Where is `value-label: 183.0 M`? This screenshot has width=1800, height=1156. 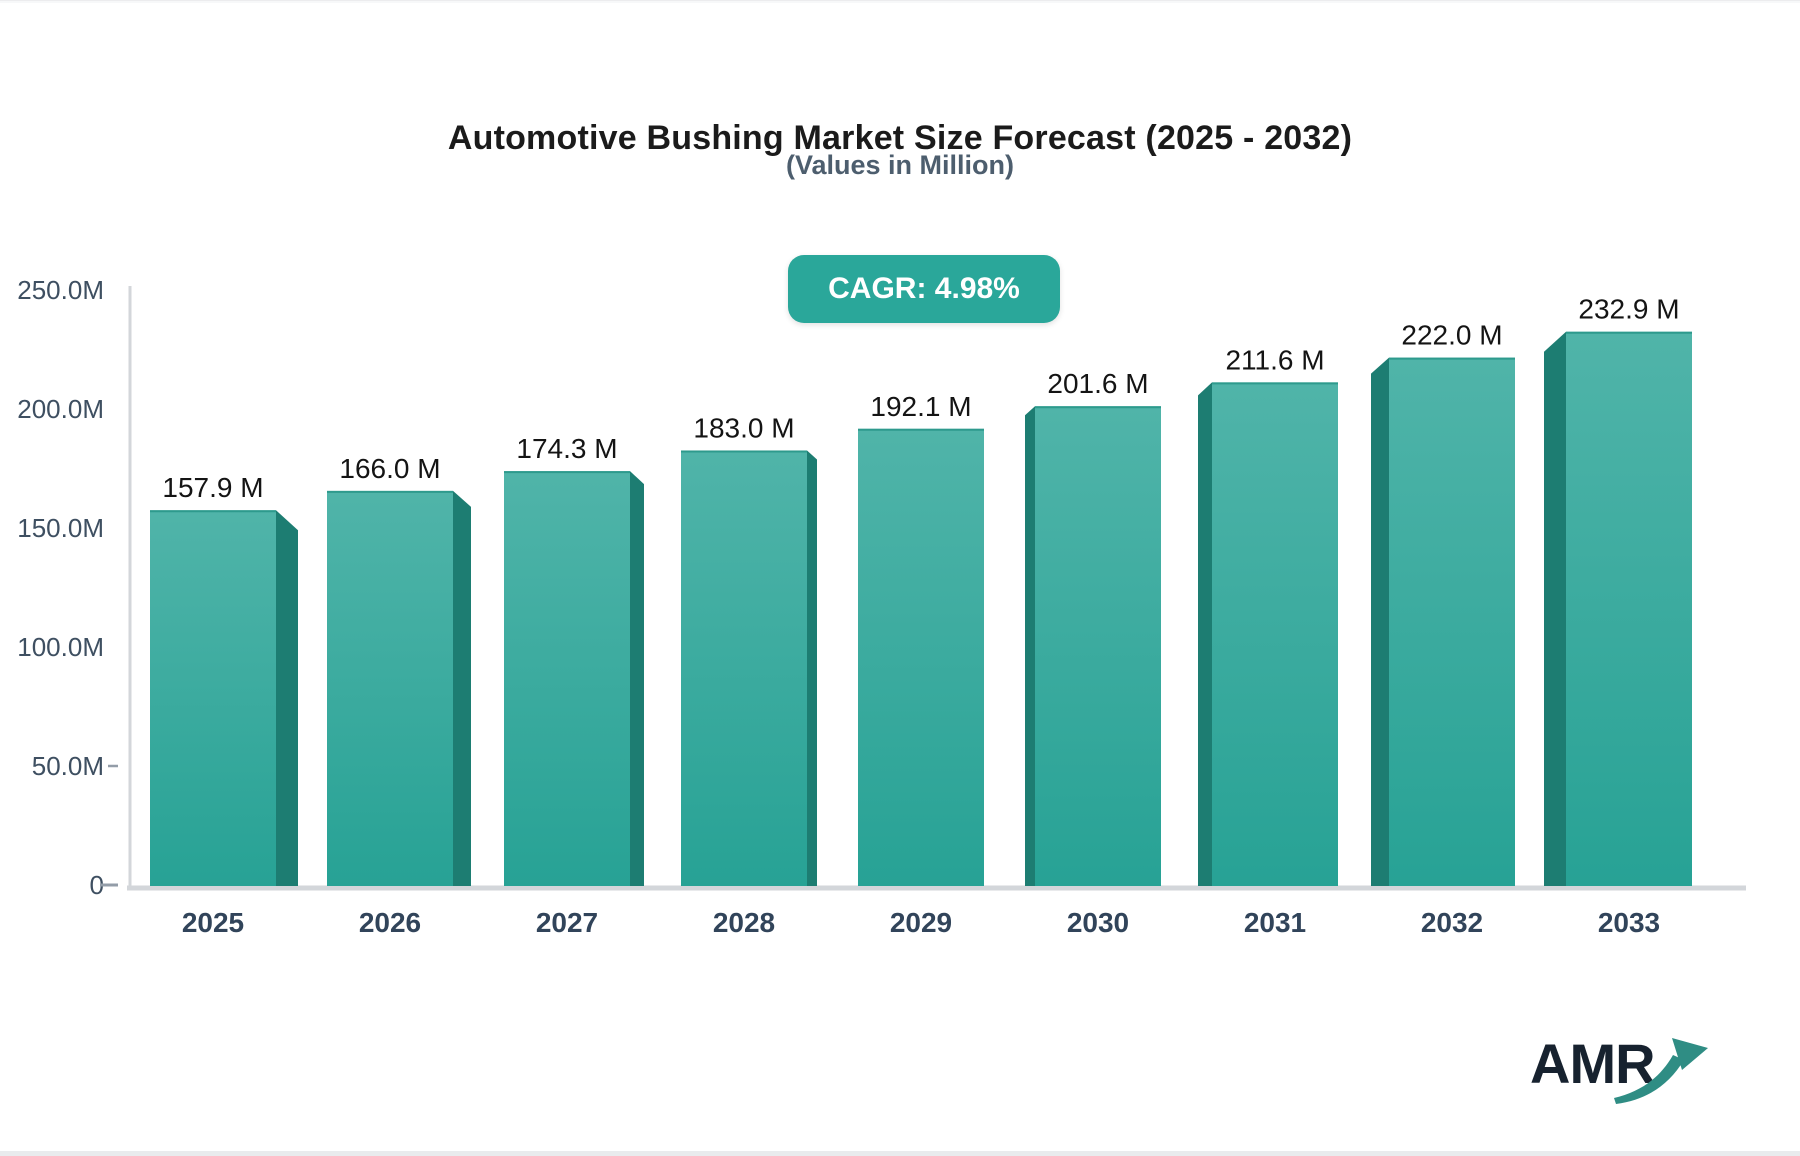
value-label: 183.0 M is located at coordinates (743, 427).